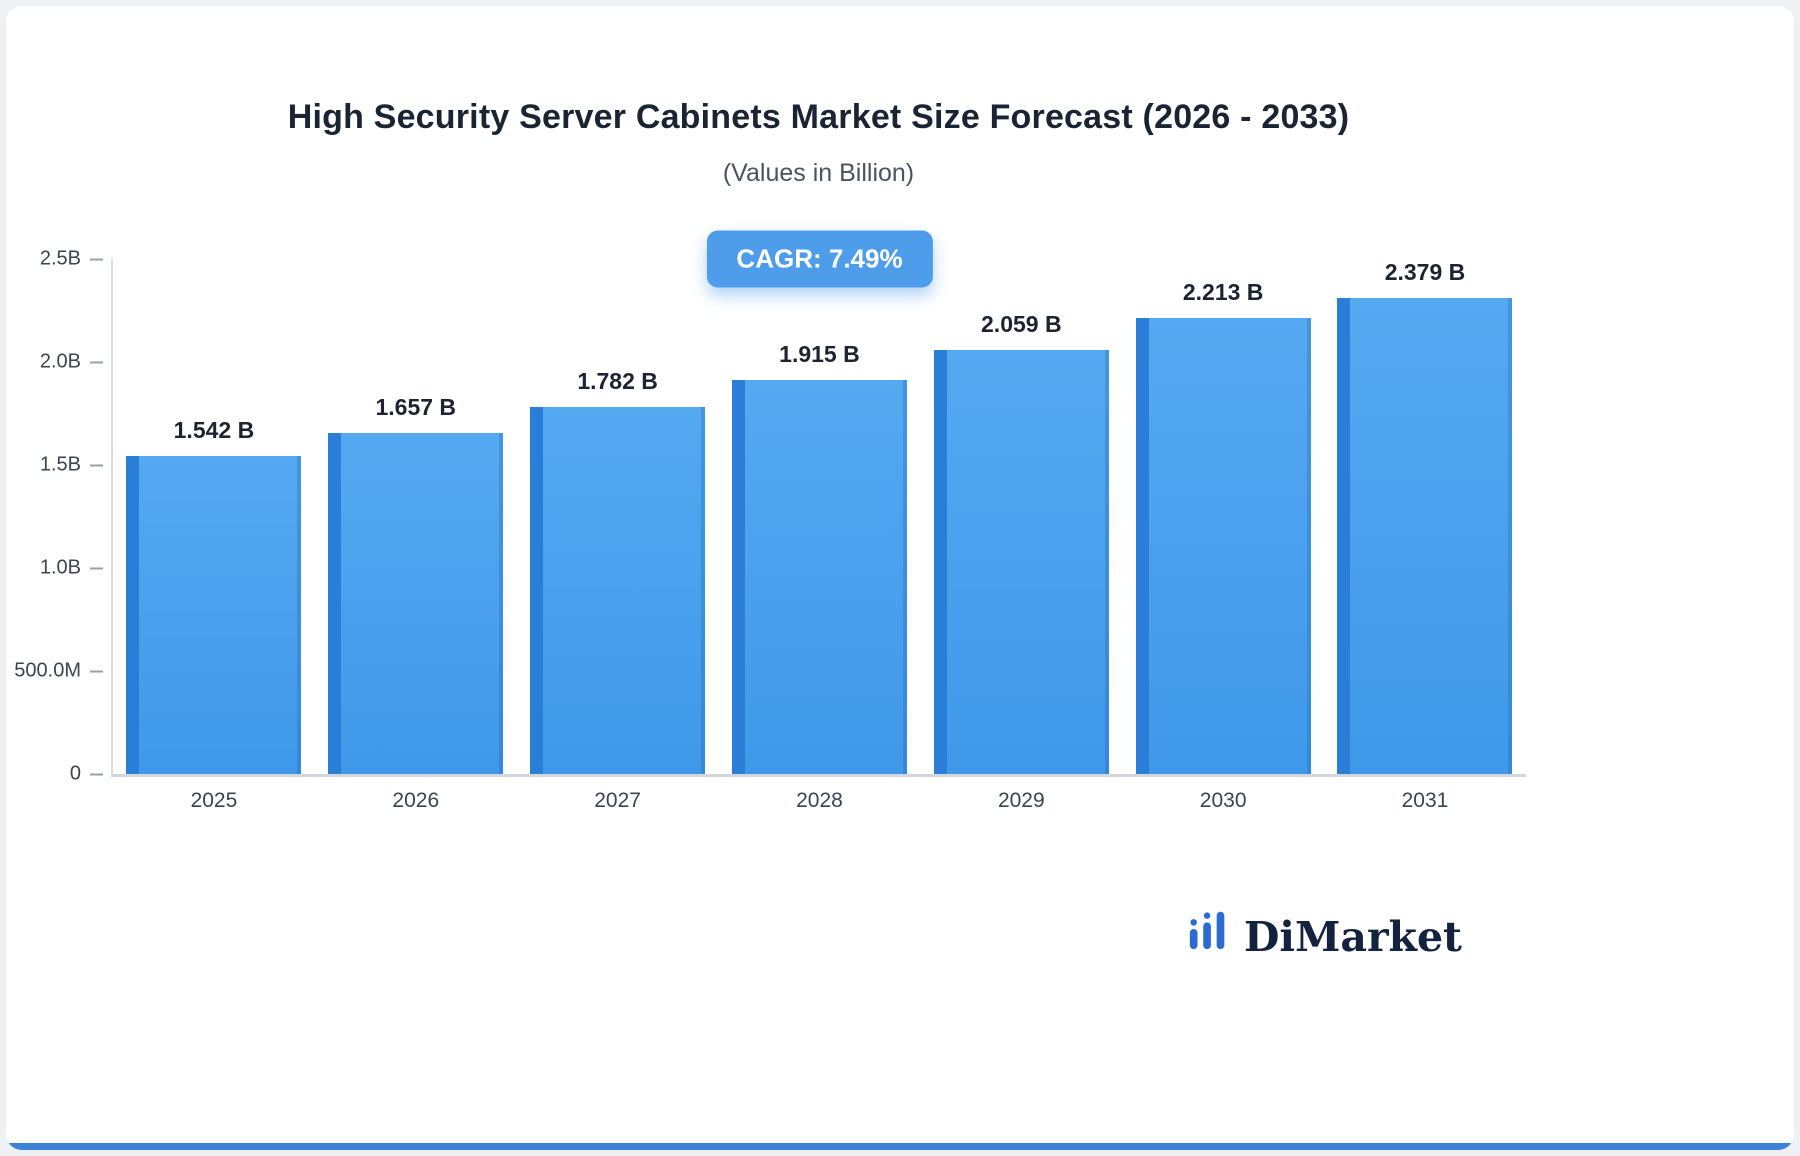 The width and height of the screenshot is (1800, 1156). I want to click on y-axis-label: 500.0M, so click(47, 670).